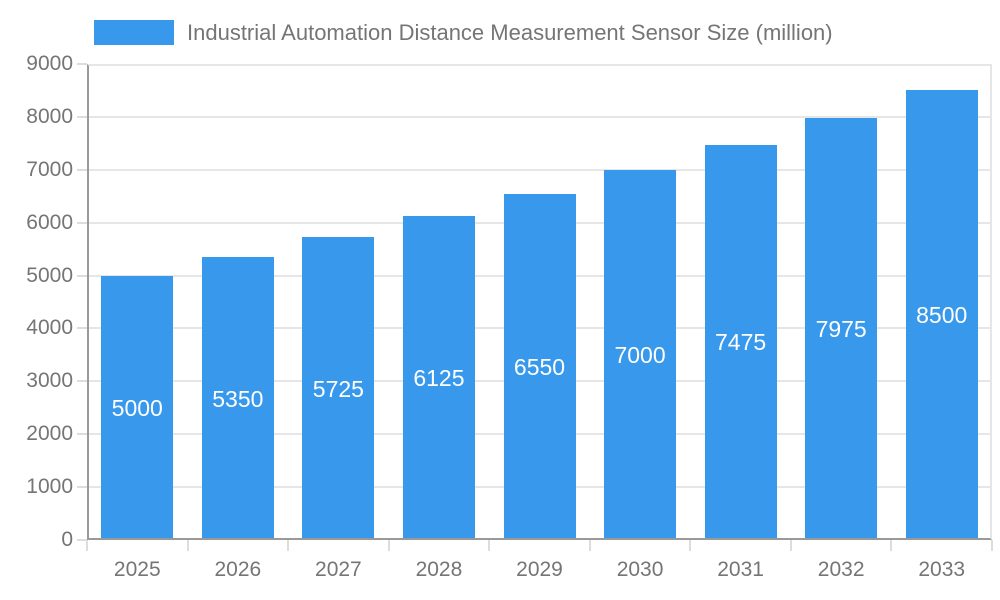 The image size is (1000, 600). Describe the element at coordinates (137, 569) in the screenshot. I see `x-axis-label: 2025` at that location.